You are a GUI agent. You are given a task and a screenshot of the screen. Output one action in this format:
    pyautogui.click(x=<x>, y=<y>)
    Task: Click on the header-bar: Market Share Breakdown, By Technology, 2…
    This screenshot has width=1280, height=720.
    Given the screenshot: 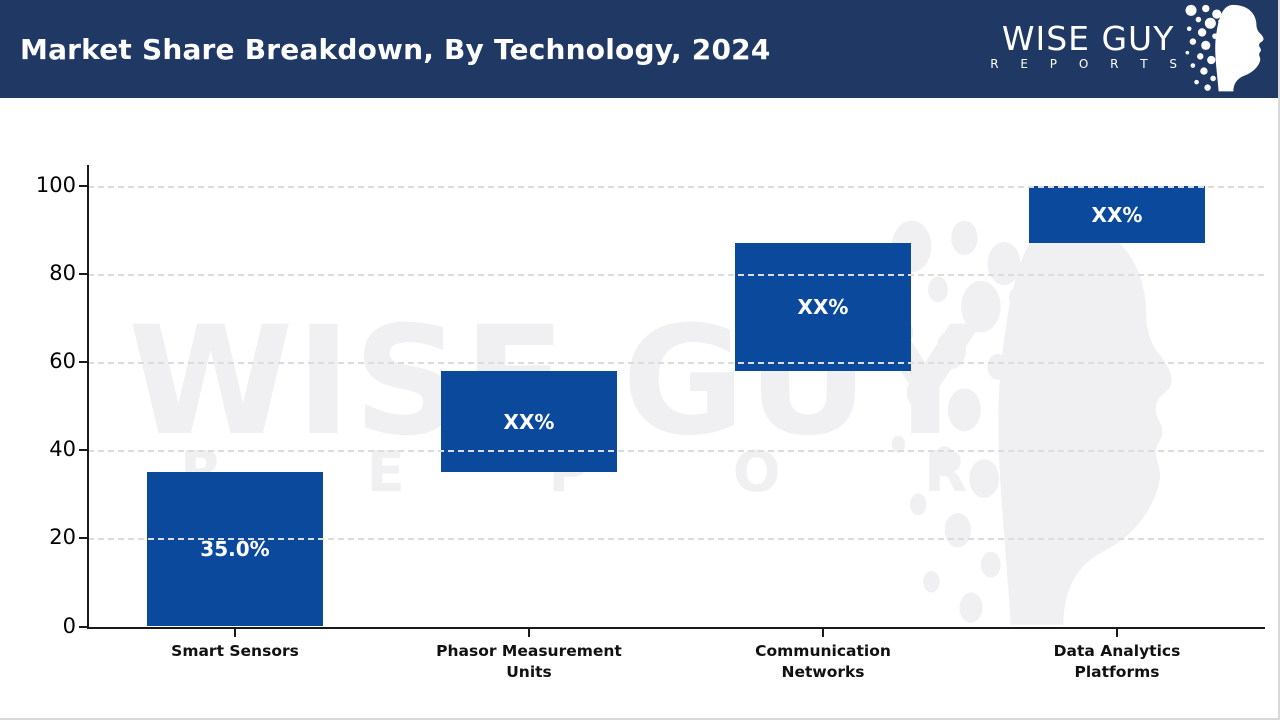 What is the action you would take?
    pyautogui.click(x=639, y=49)
    